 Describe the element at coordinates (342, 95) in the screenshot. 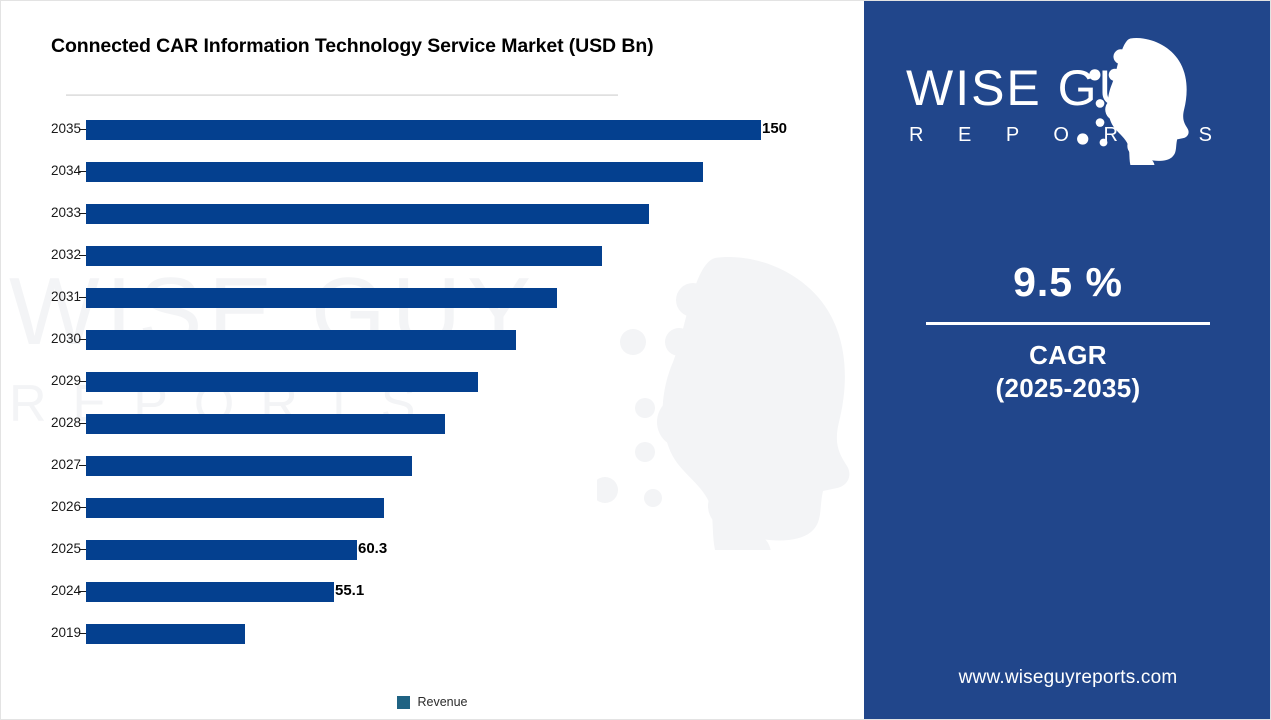

I see `title-divider` at that location.